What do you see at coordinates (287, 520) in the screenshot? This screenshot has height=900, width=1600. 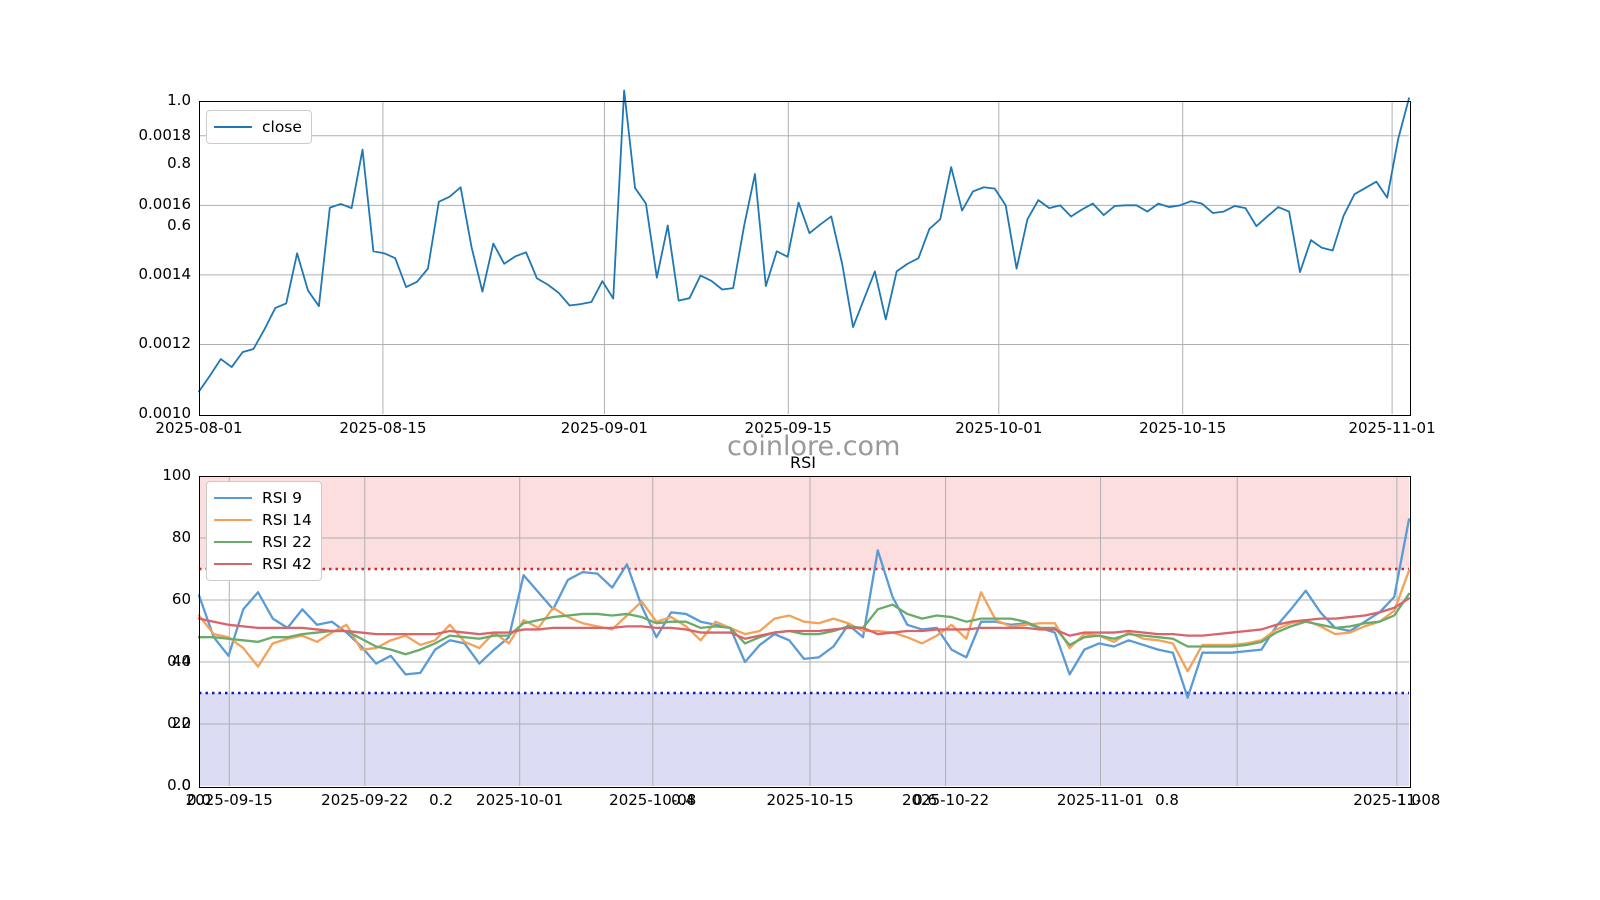 I see `legend-label: RSI 14` at bounding box center [287, 520].